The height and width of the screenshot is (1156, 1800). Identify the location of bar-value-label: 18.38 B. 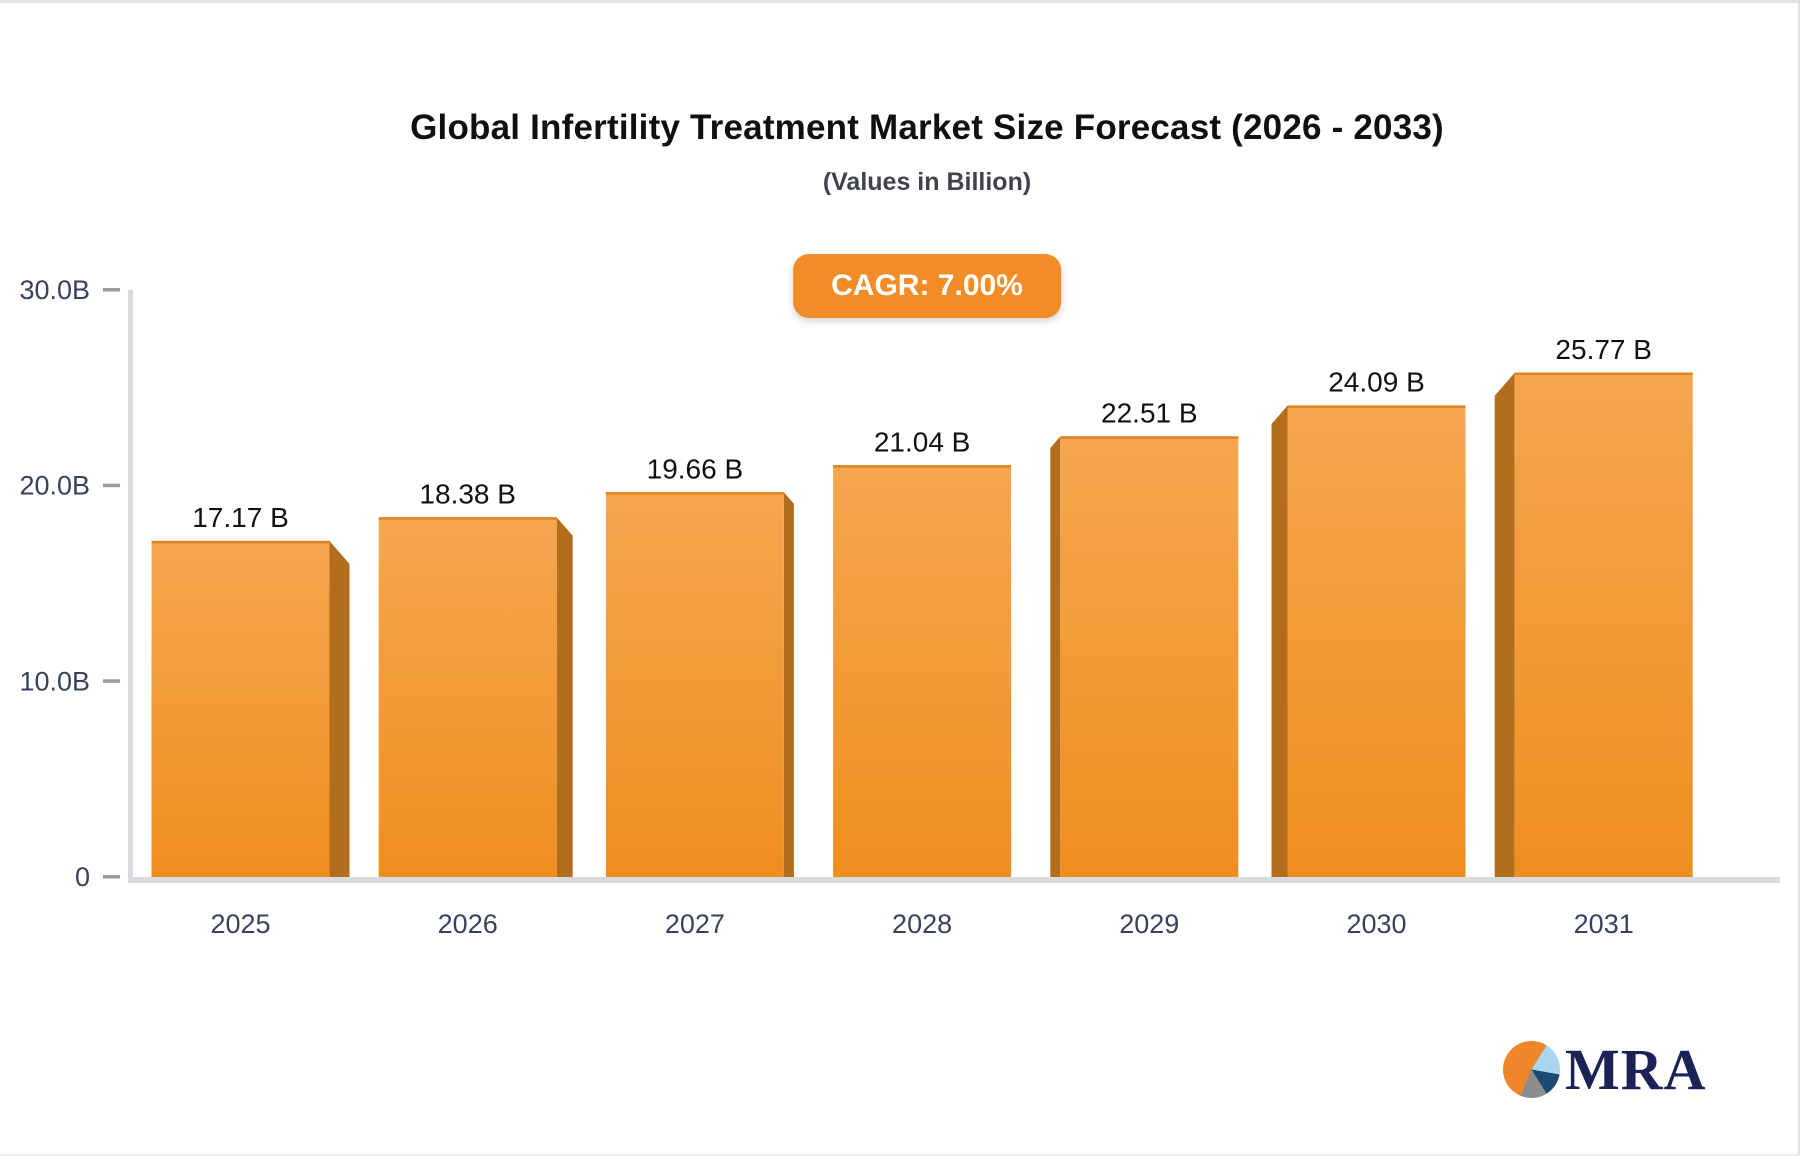
(467, 493).